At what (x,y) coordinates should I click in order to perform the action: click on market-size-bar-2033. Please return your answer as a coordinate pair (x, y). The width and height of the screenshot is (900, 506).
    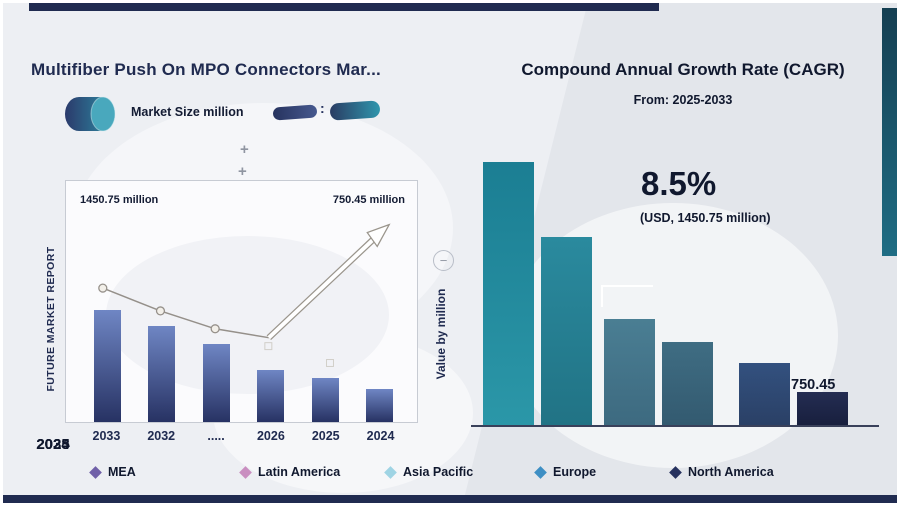
    Looking at the image, I should click on (107, 366).